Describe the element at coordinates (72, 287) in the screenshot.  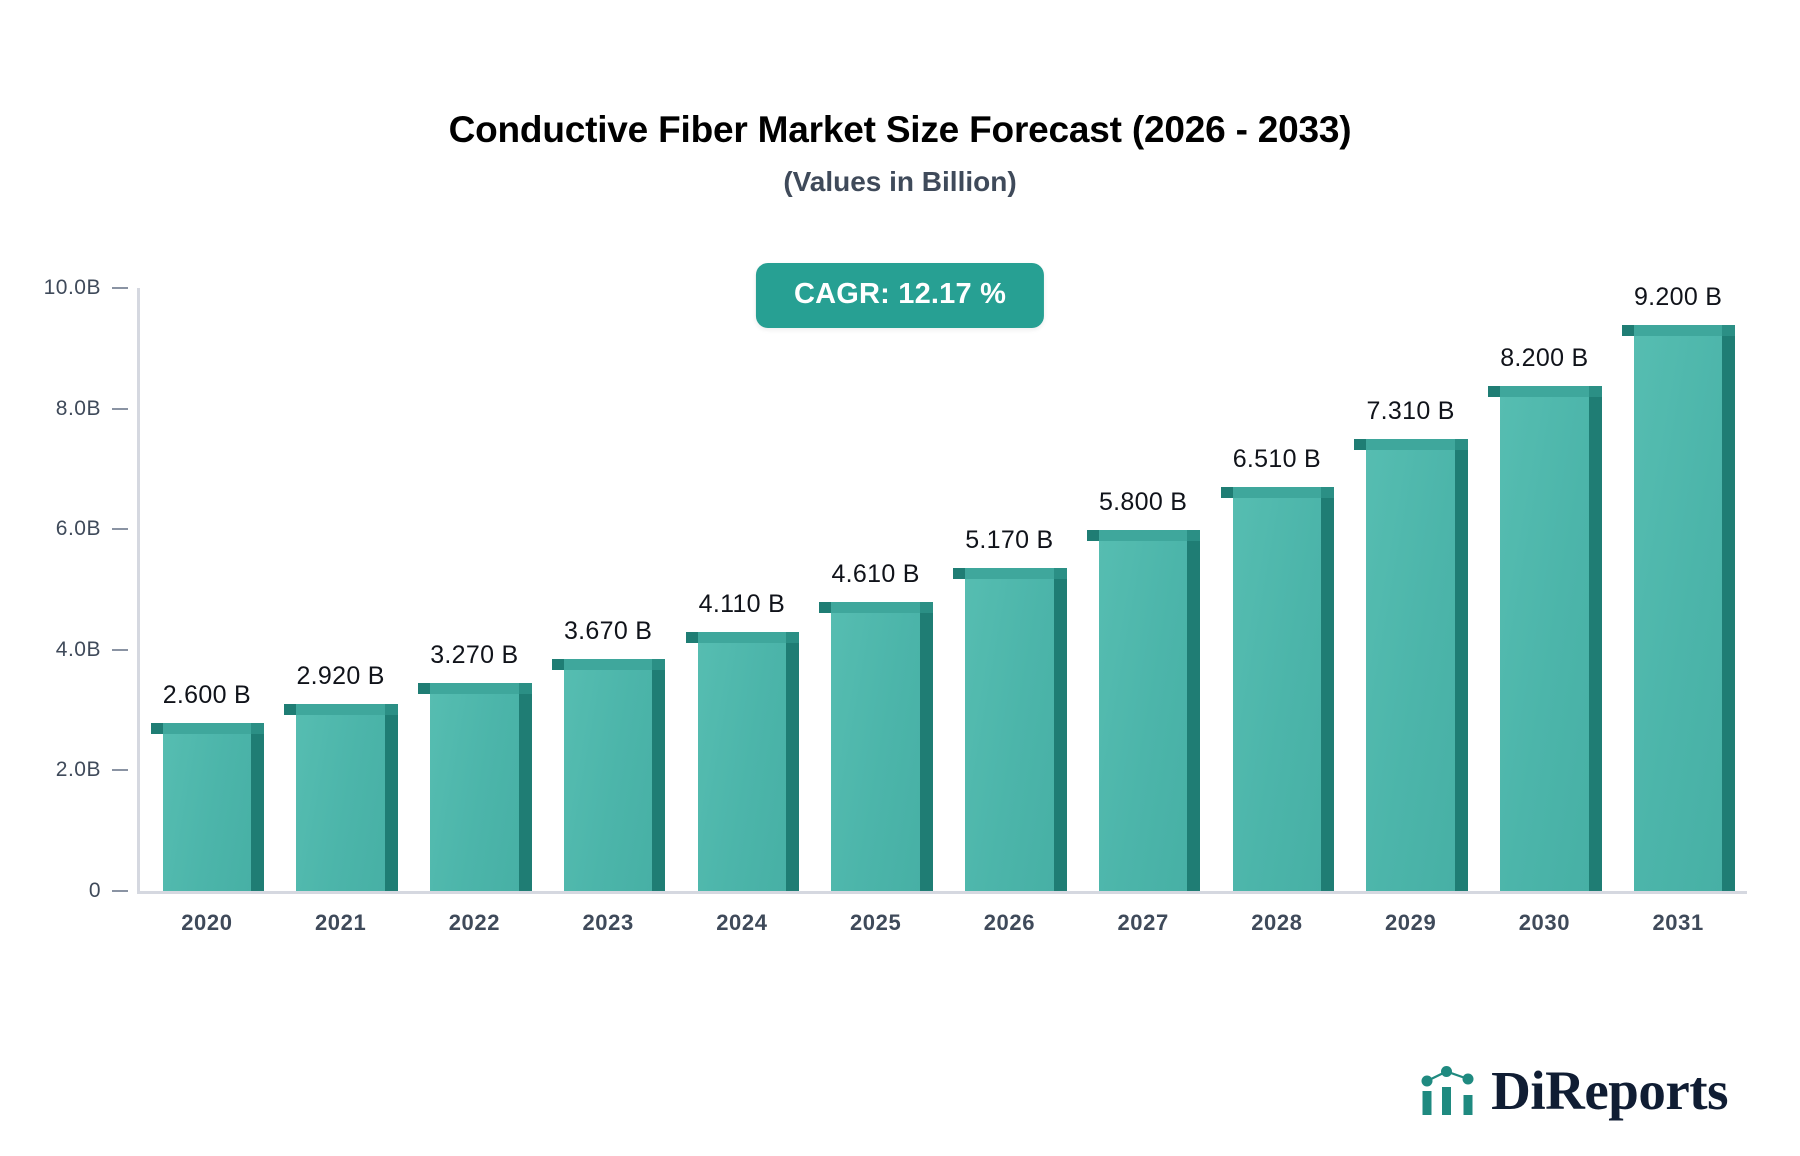
I see `y-axis-tick-label: 10.0B` at that location.